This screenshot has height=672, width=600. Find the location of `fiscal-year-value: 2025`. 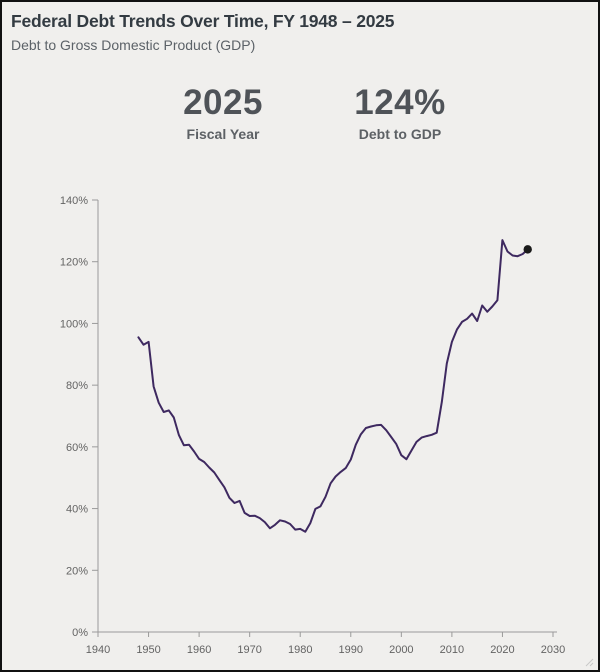

fiscal-year-value: 2025 is located at coordinates (223, 102).